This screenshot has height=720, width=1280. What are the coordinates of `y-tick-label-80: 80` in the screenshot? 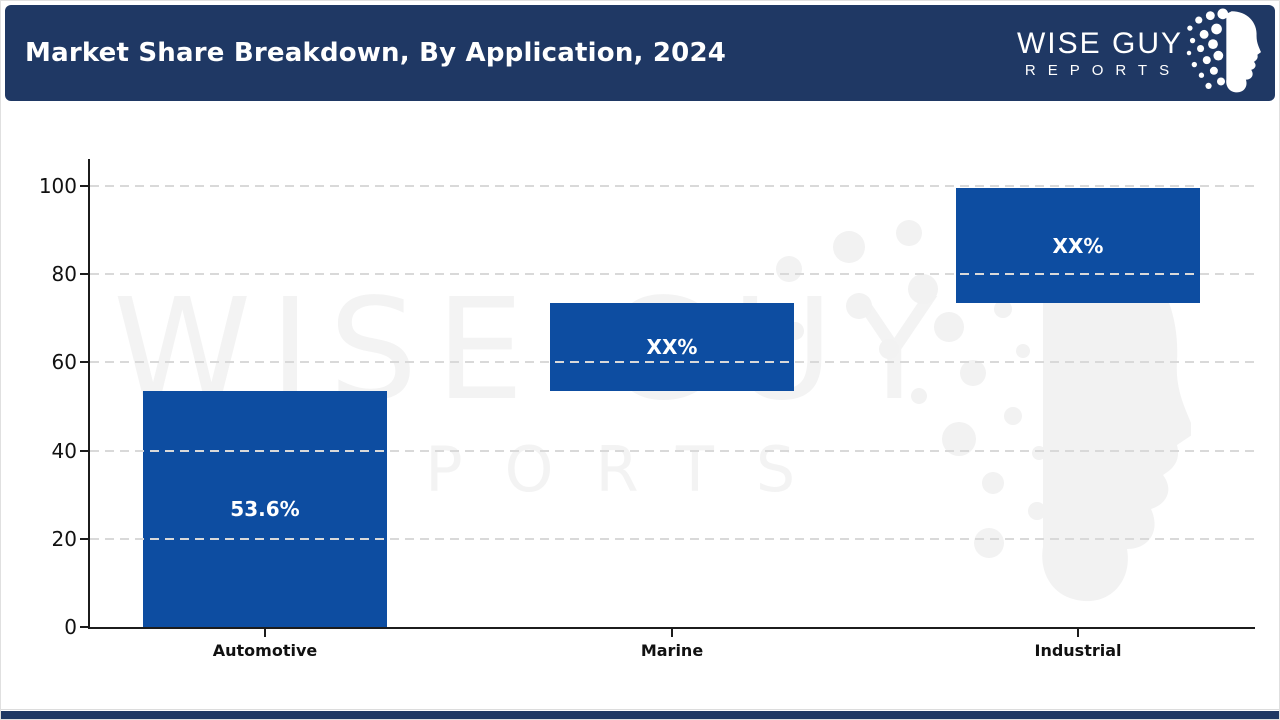 It's located at (64, 274).